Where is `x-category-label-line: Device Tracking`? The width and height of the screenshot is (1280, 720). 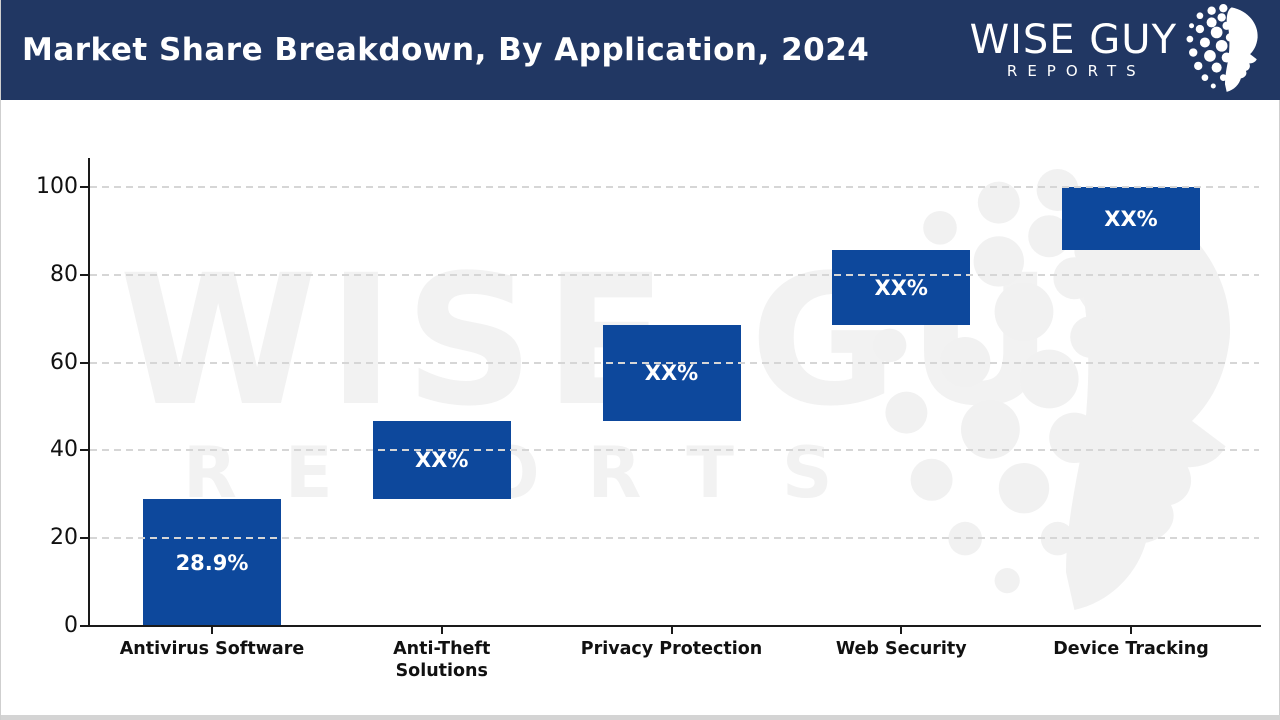
x-category-label-line: Device Tracking is located at coordinates (1131, 649).